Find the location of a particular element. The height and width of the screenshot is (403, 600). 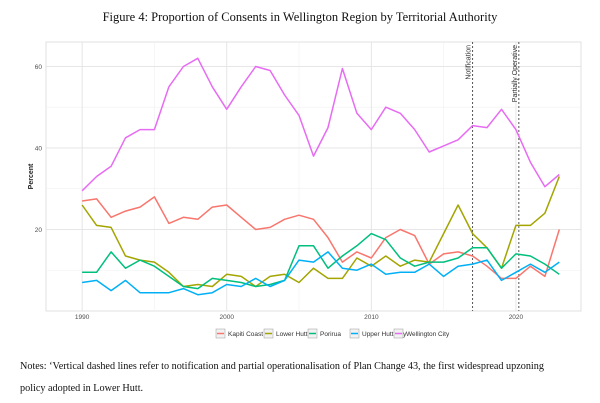

legend-item: Wellington City is located at coordinates (421, 333).